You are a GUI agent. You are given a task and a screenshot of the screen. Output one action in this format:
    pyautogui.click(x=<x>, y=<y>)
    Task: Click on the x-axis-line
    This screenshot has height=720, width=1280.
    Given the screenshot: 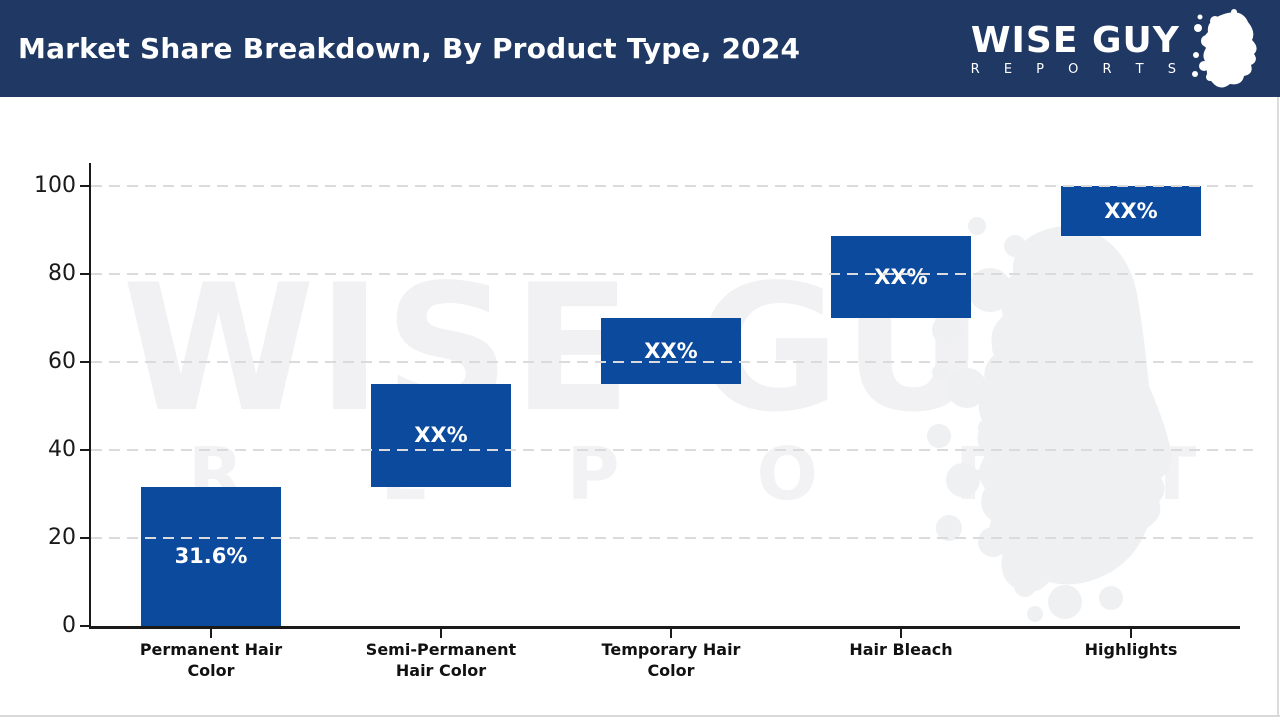 What is the action you would take?
    pyautogui.click(x=664, y=627)
    